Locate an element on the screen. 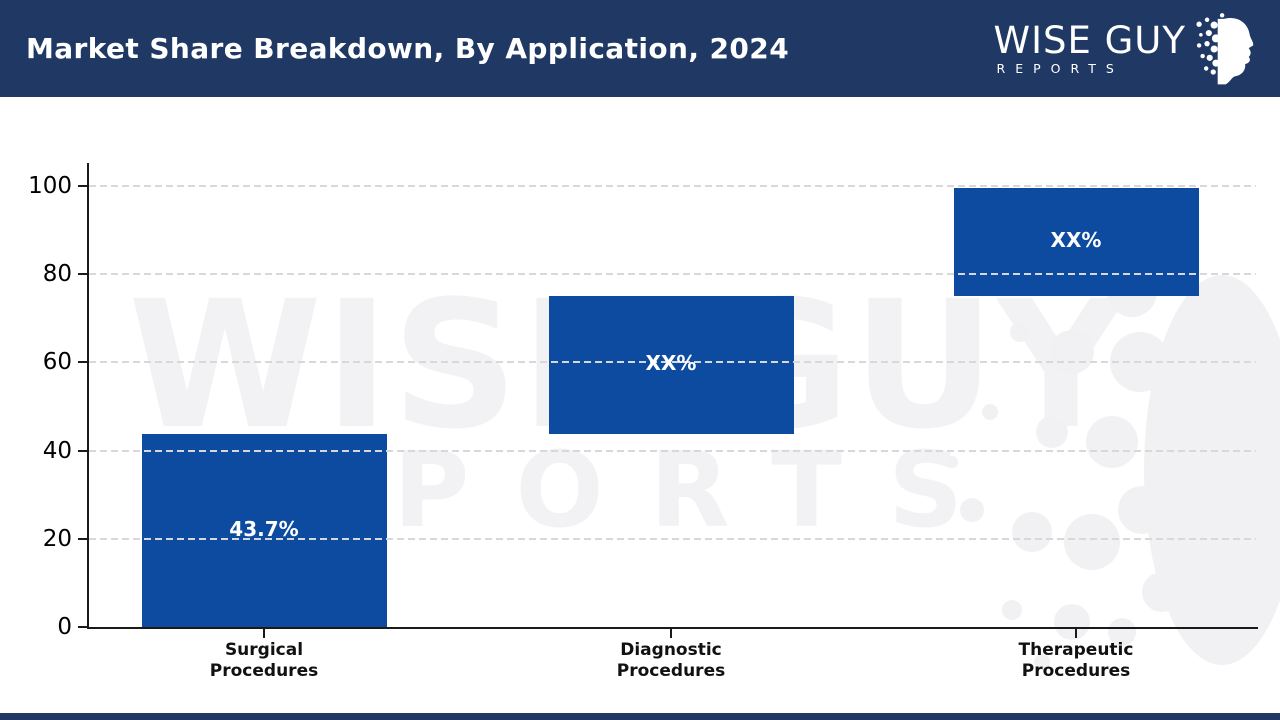 The image size is (1280, 720). x-category-label: Therapeutic Procedures is located at coordinates (1076, 660).